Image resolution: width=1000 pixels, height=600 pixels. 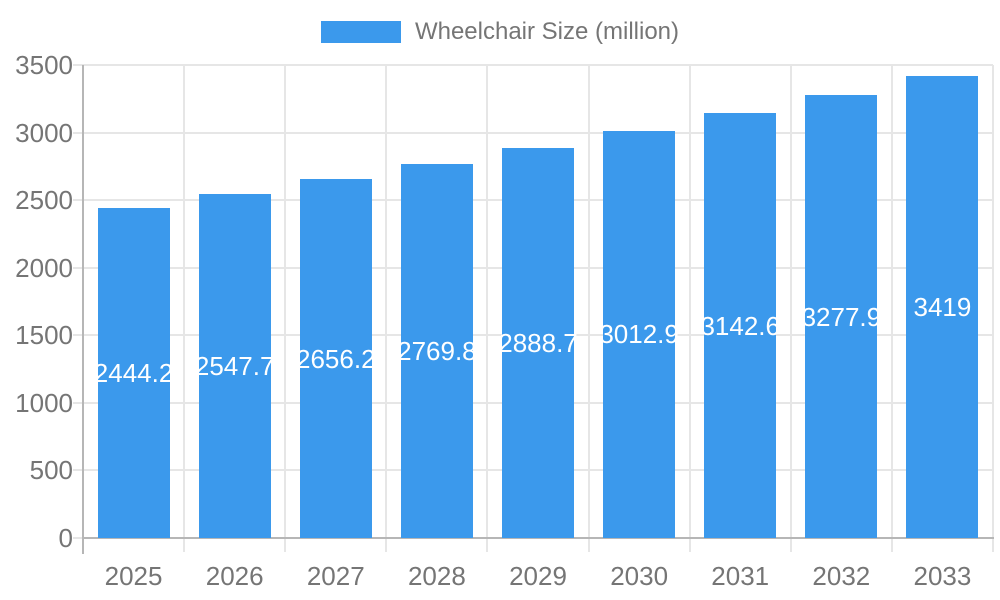 What do you see at coordinates (639, 576) in the screenshot?
I see `x-axis-label: 2030` at bounding box center [639, 576].